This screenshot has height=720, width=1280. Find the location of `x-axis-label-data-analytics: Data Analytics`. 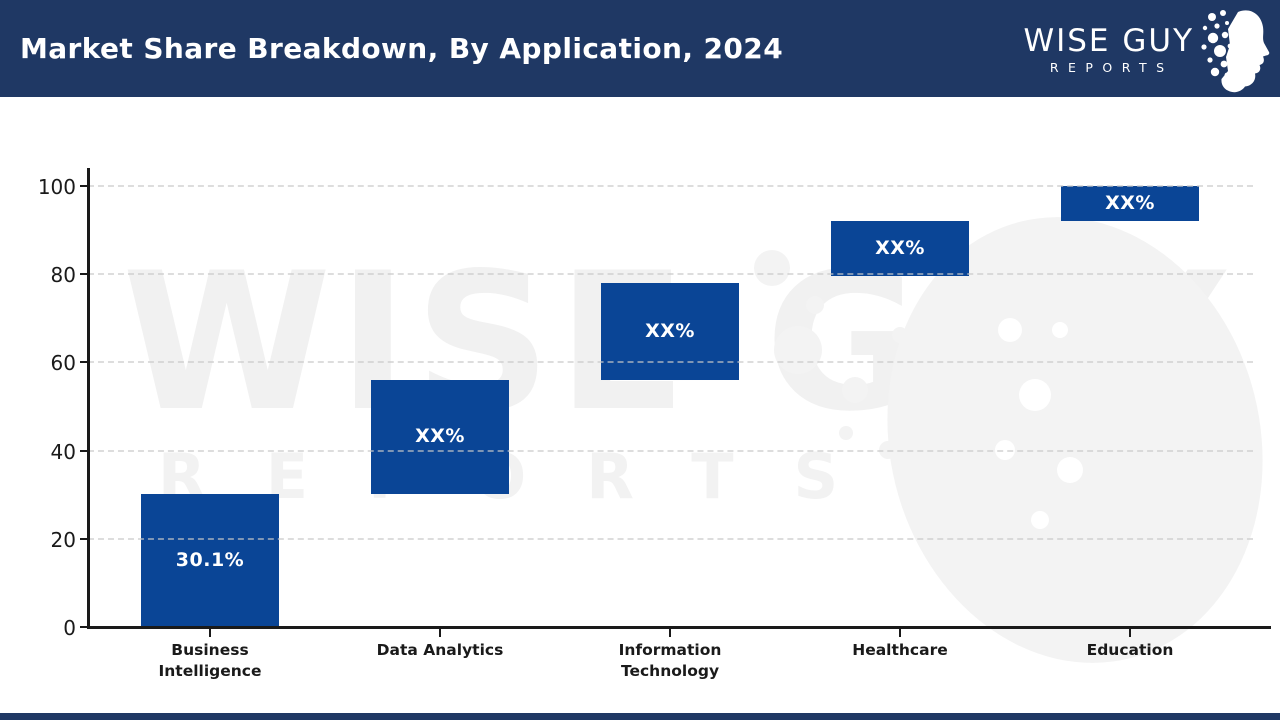

x-axis-label-data-analytics: Data Analytics is located at coordinates (440, 650).